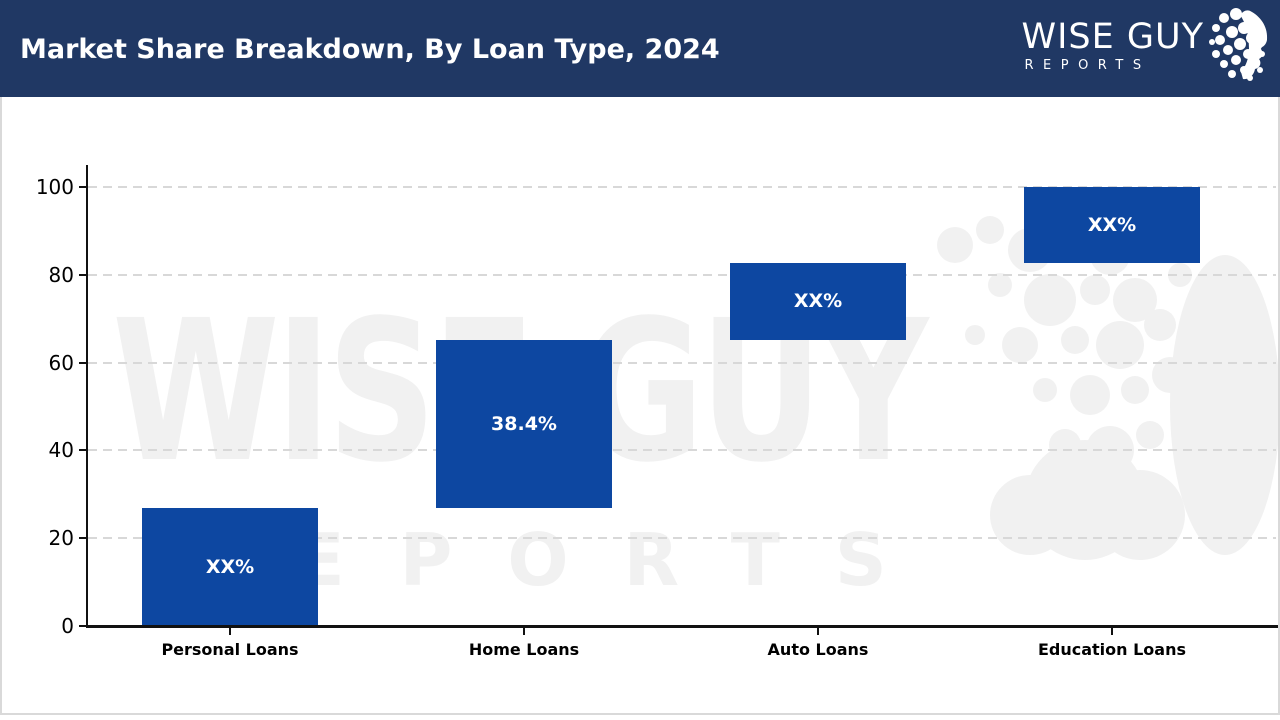 This screenshot has height=720, width=1280. I want to click on bar-value-label: 38.4%, so click(524, 424).